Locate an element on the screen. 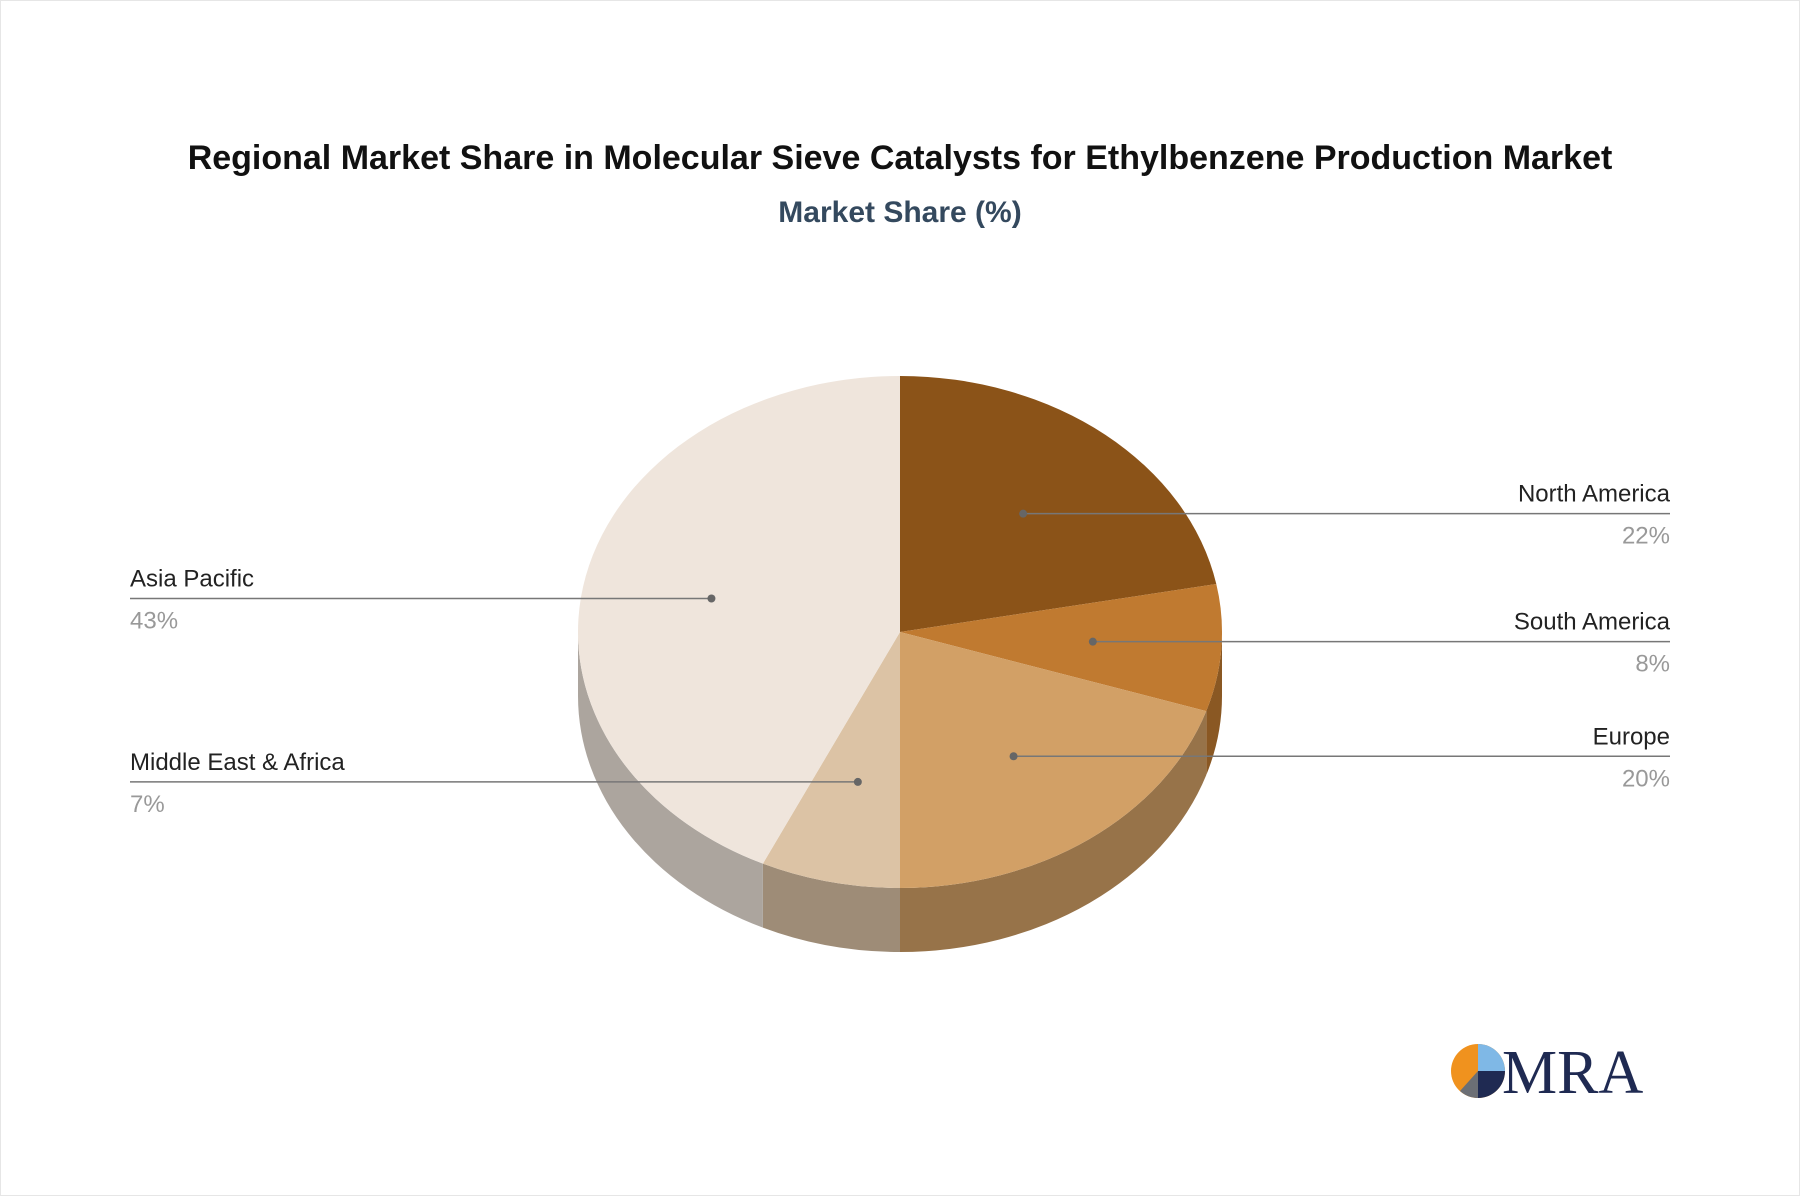 This screenshot has width=1800, height=1196. pie-side-south-america is located at coordinates (1214, 704).